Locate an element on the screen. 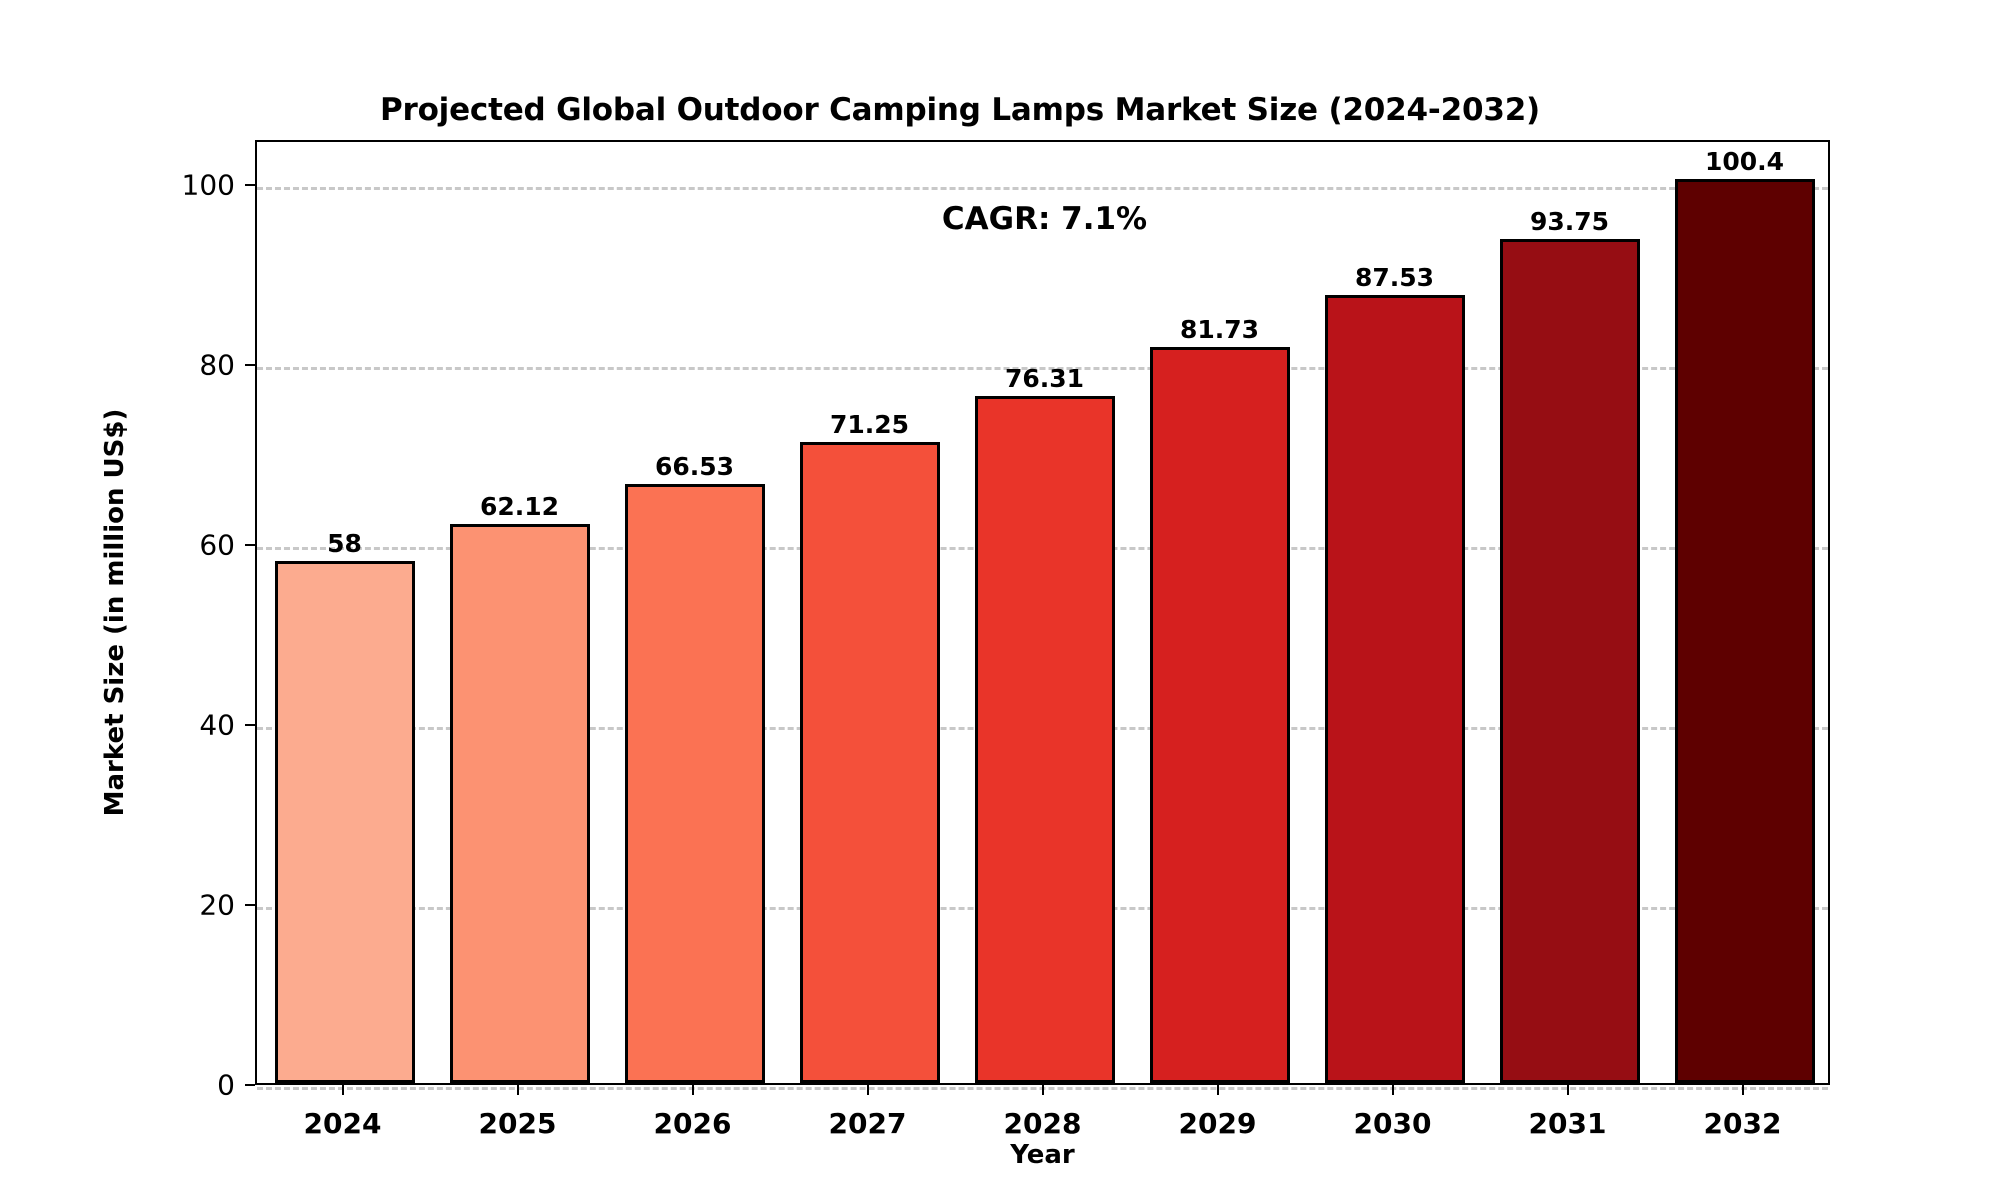  bar-value-label: 62.12 is located at coordinates (519, 506).